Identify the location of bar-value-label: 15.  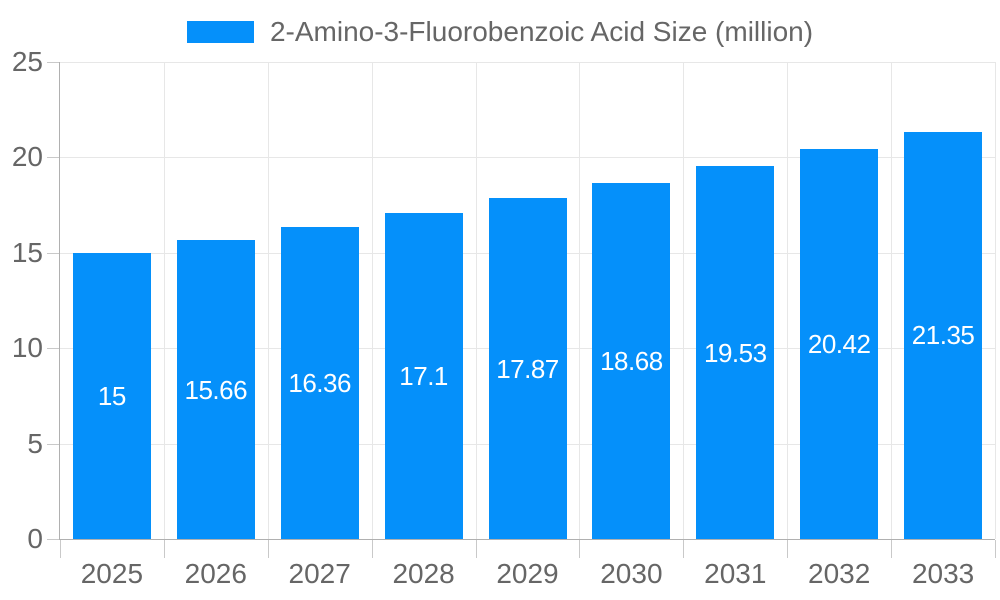
(111, 395).